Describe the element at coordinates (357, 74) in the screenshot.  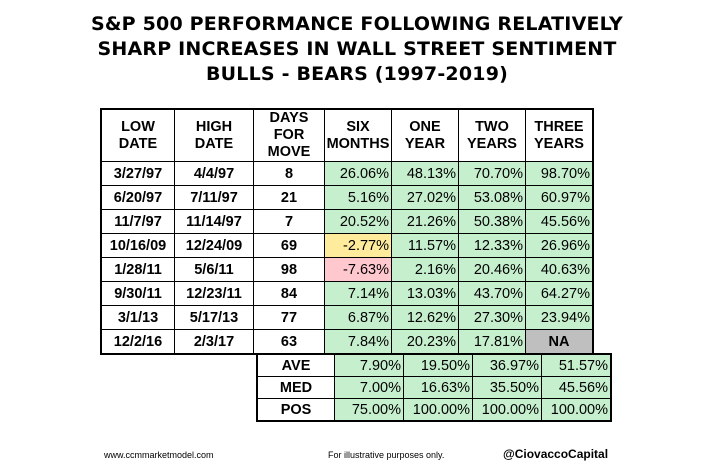
I see `title-line-3: BULLS - BEARS (1997-2019)` at that location.